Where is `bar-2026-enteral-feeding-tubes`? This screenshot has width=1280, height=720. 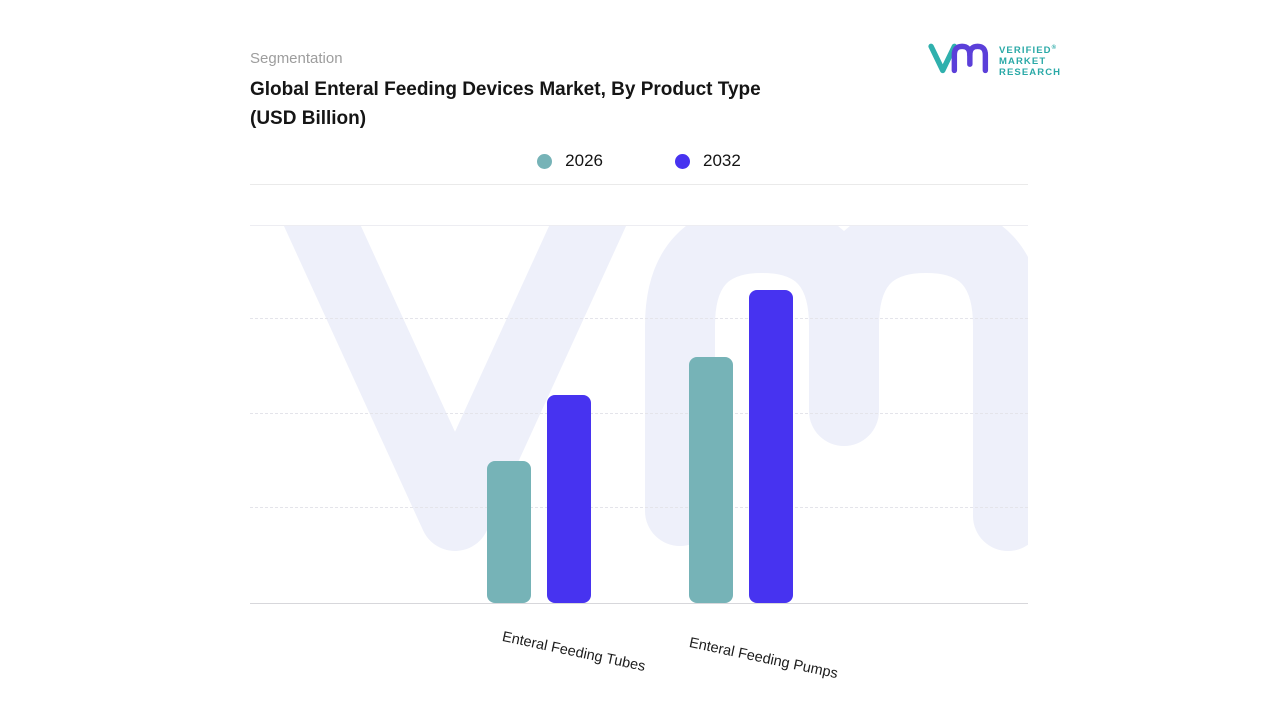
bar-2026-enteral-feeding-tubes is located at coordinates (509, 531).